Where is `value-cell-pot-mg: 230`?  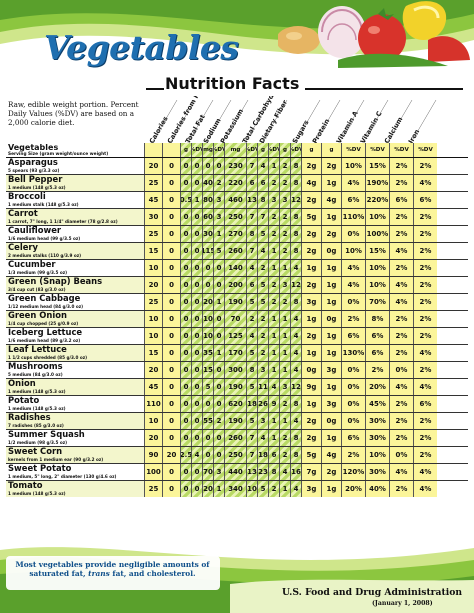 value-cell-pot-mg: 230 is located at coordinates (235, 166).